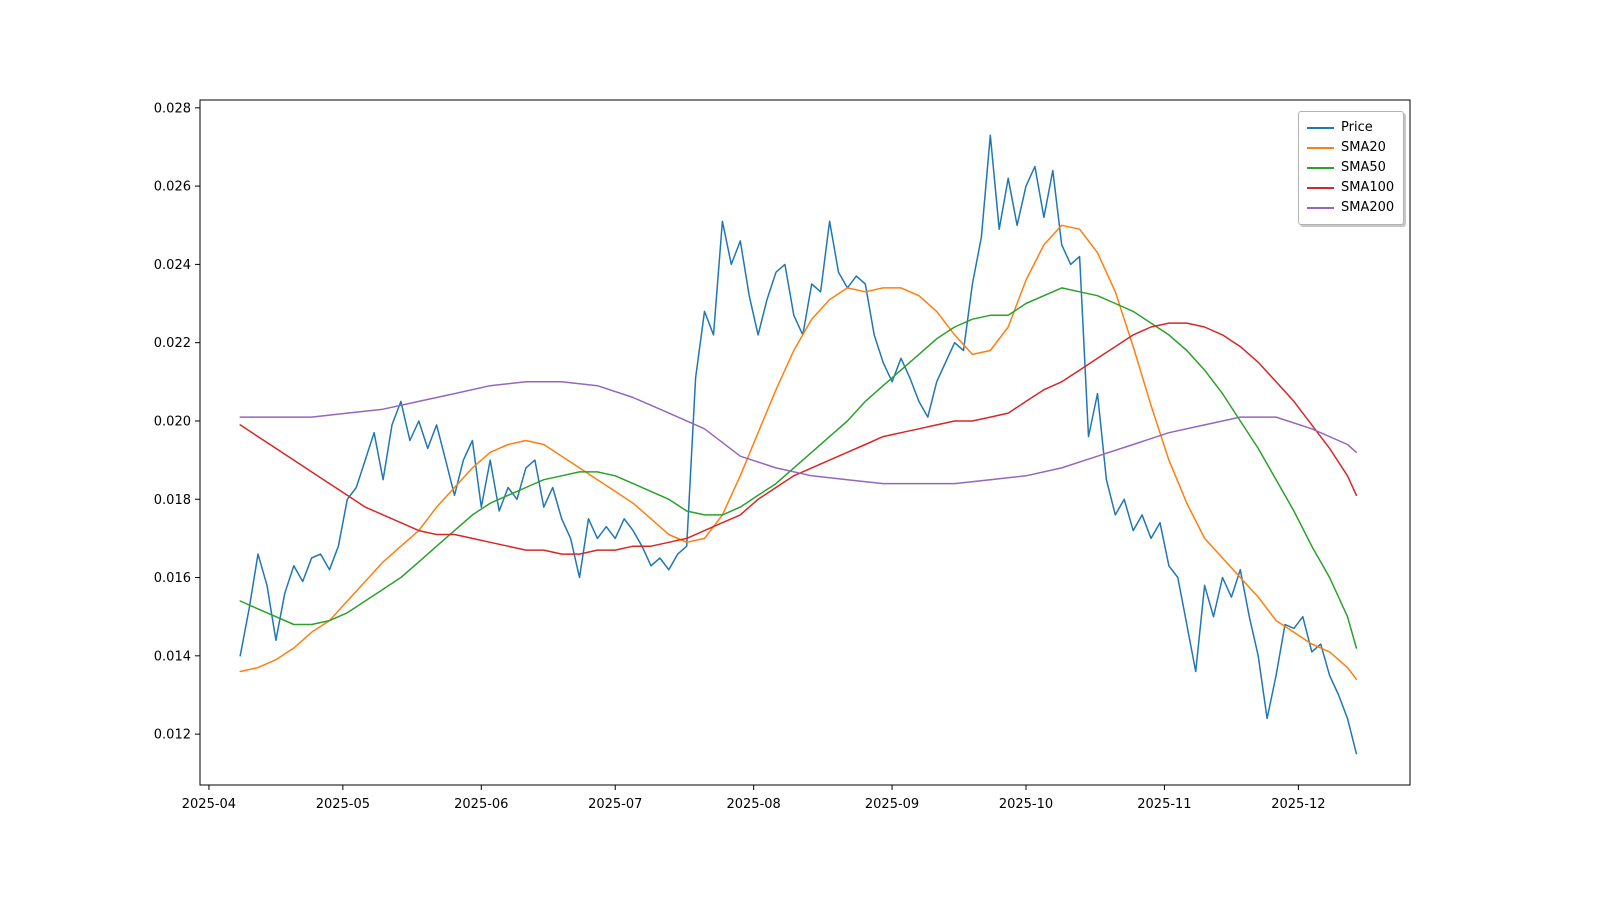  I want to click on legend-label: SMA20, so click(1363, 147).